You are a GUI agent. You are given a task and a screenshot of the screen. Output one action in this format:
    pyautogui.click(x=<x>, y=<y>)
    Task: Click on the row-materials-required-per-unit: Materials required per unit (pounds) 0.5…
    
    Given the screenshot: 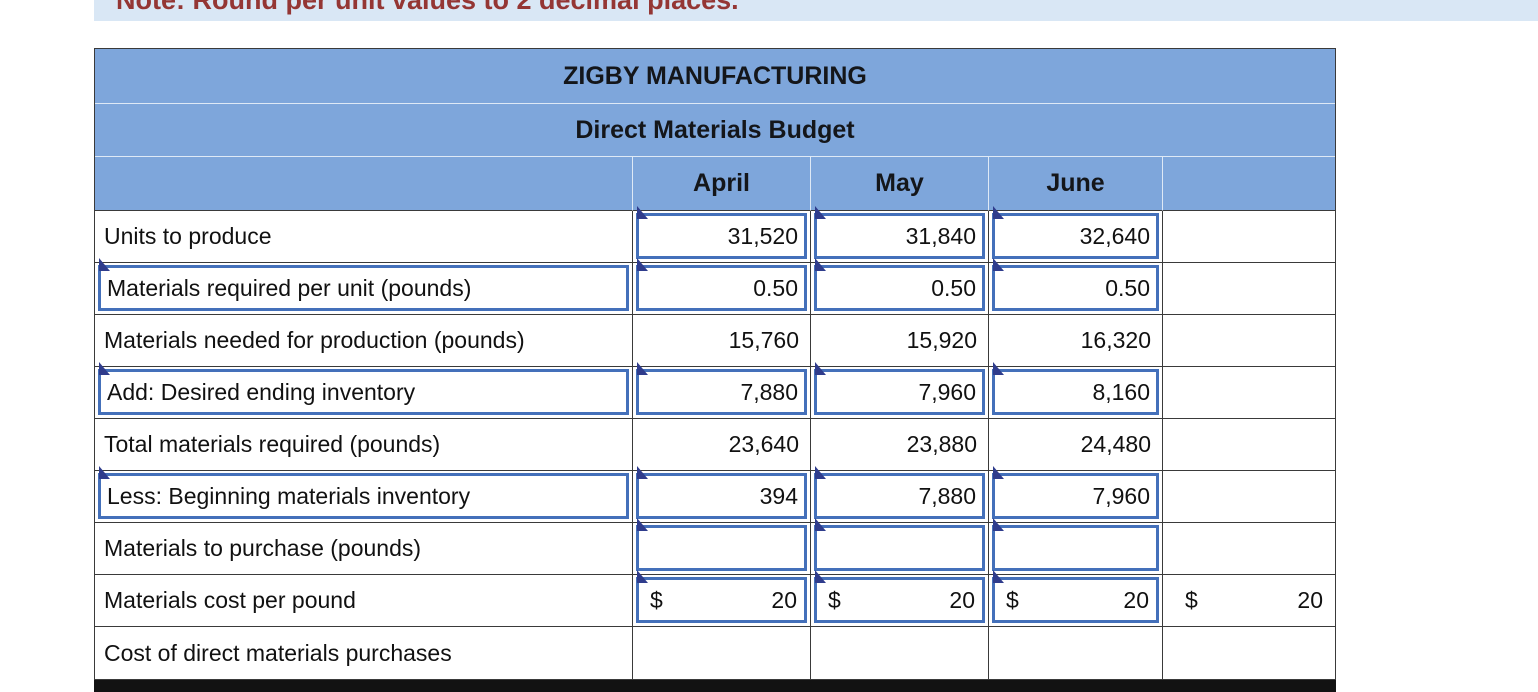 What is the action you would take?
    pyautogui.click(x=715, y=286)
    